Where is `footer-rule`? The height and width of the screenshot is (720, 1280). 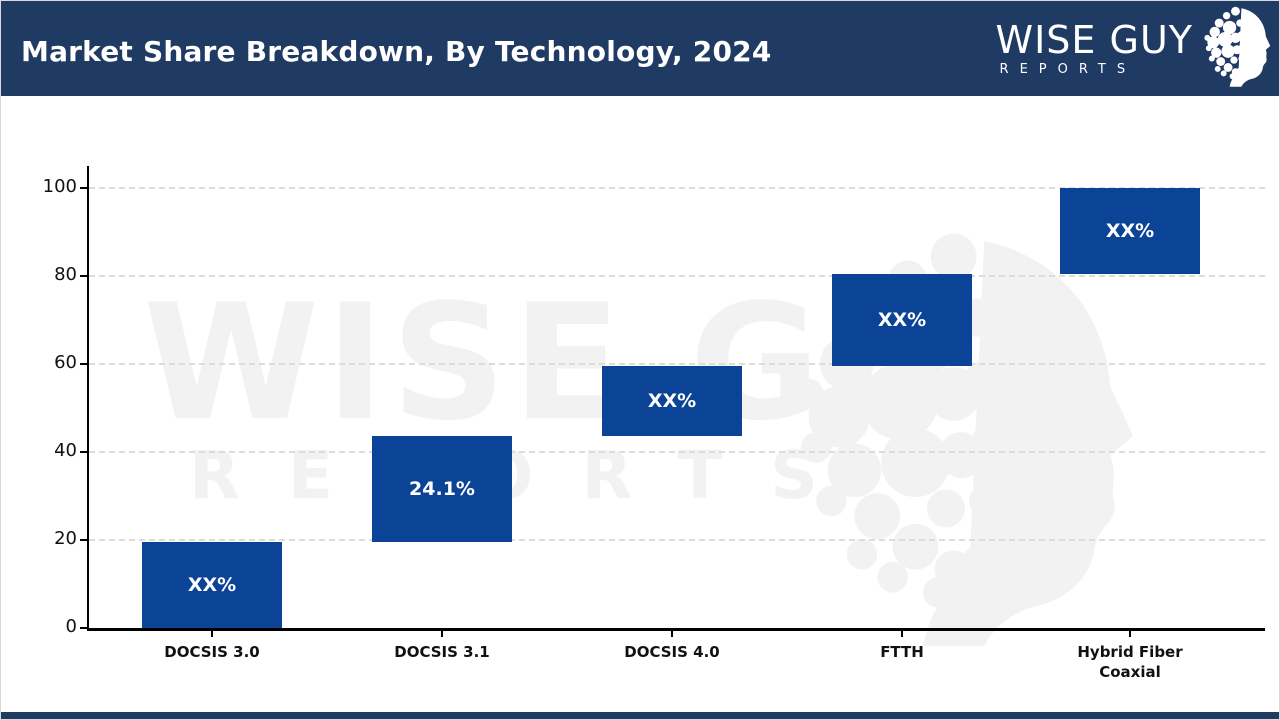 footer-rule is located at coordinates (640, 715).